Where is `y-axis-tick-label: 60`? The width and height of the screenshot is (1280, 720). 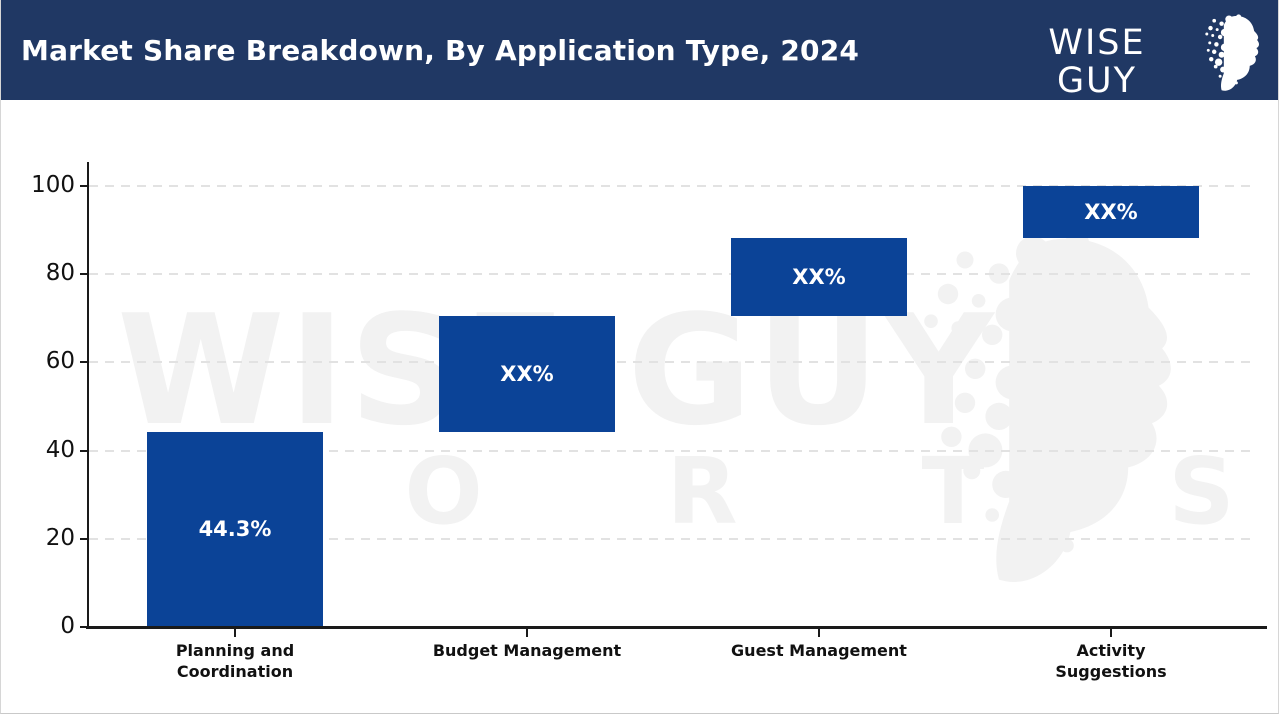
y-axis-tick-label: 60 is located at coordinates (60, 361).